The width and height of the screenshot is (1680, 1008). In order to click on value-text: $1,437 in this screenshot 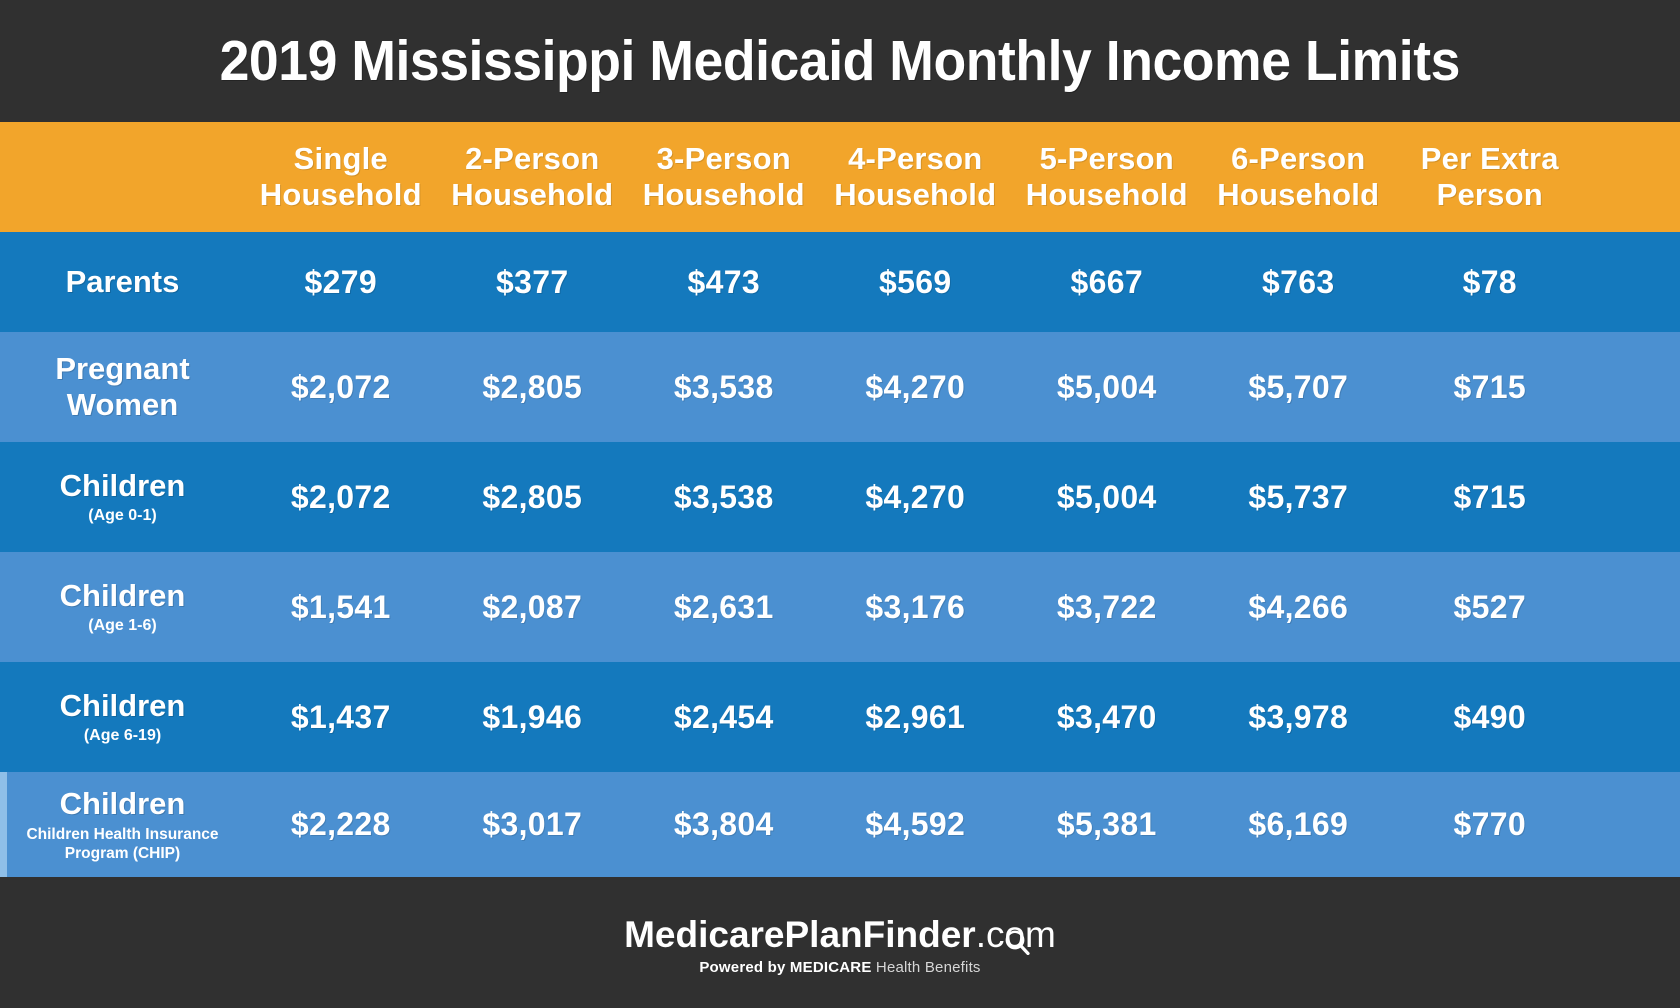, I will do `click(340, 716)`.